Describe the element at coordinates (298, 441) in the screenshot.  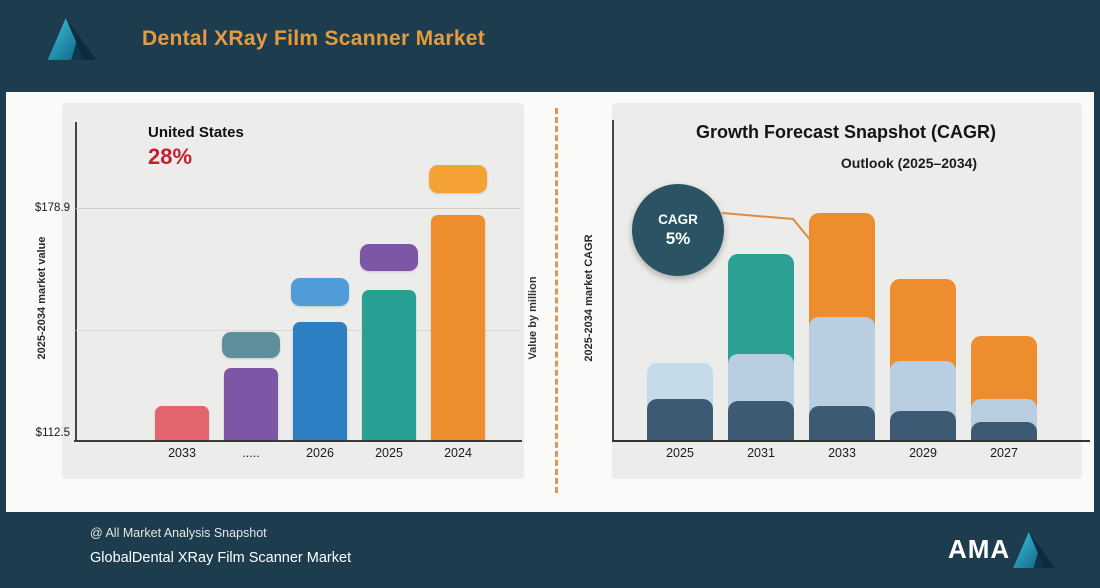
I see `left-x-axis-line` at that location.